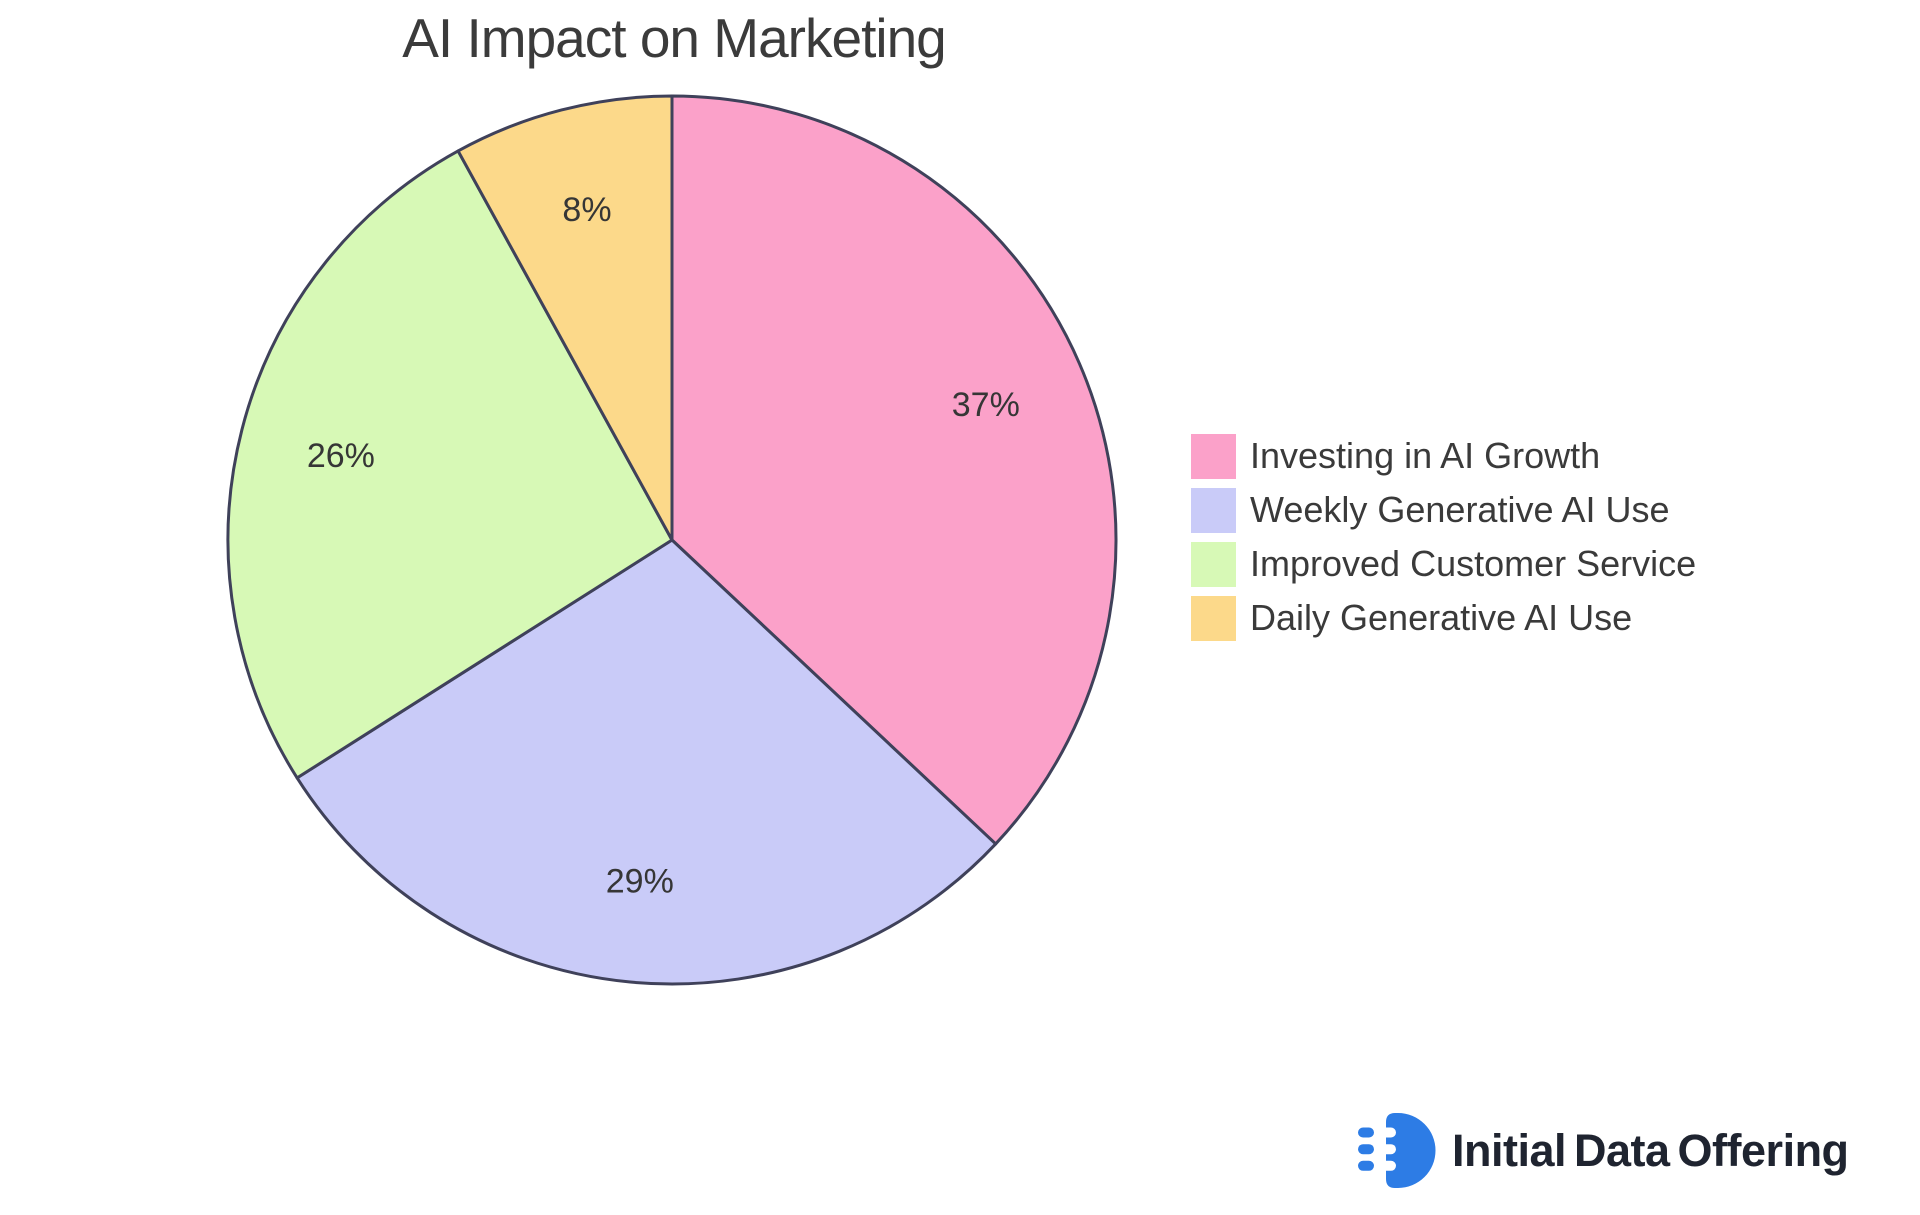 The height and width of the screenshot is (1215, 1920). Describe the element at coordinates (1213, 510) in the screenshot. I see `legend-swatch-weekly` at that location.